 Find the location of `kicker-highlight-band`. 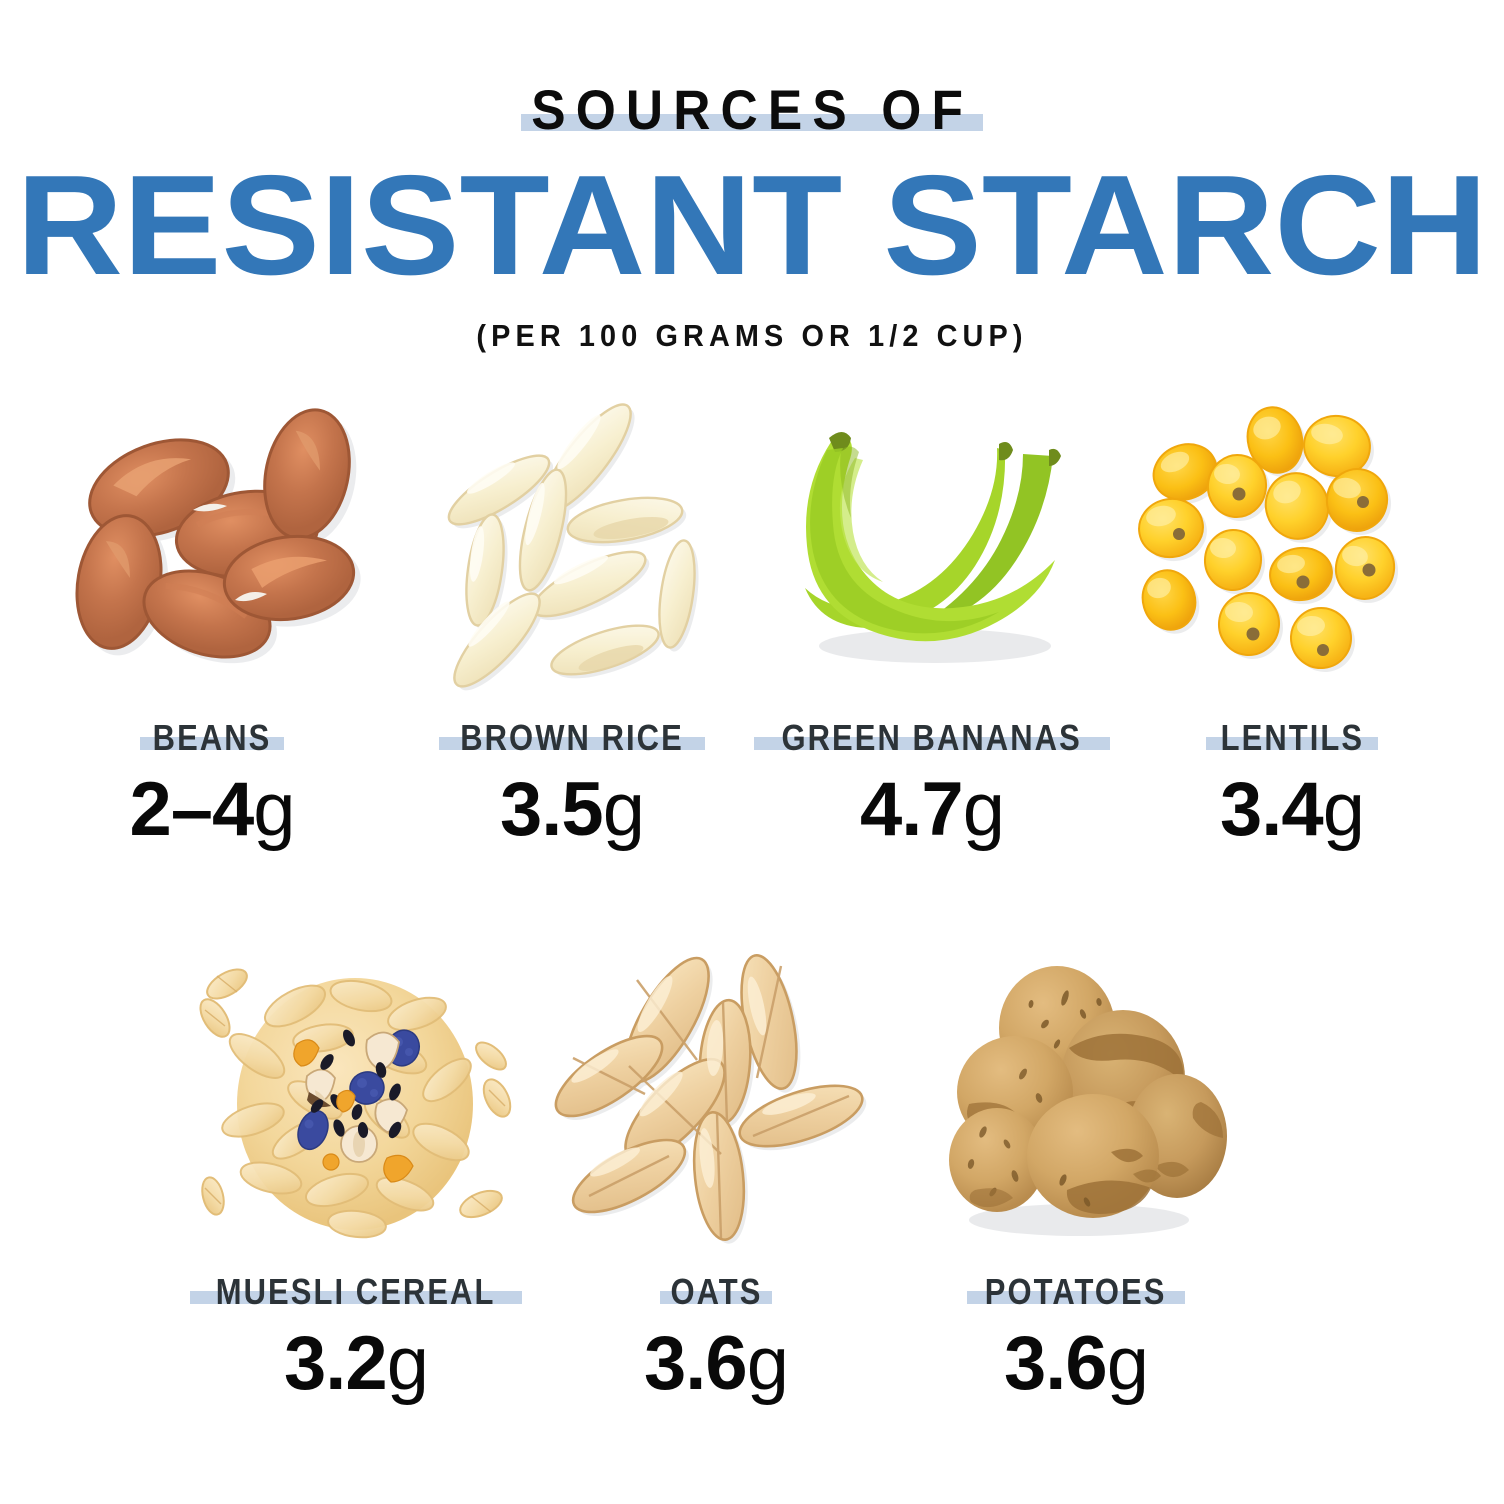

kicker-highlight-band is located at coordinates (752, 122).